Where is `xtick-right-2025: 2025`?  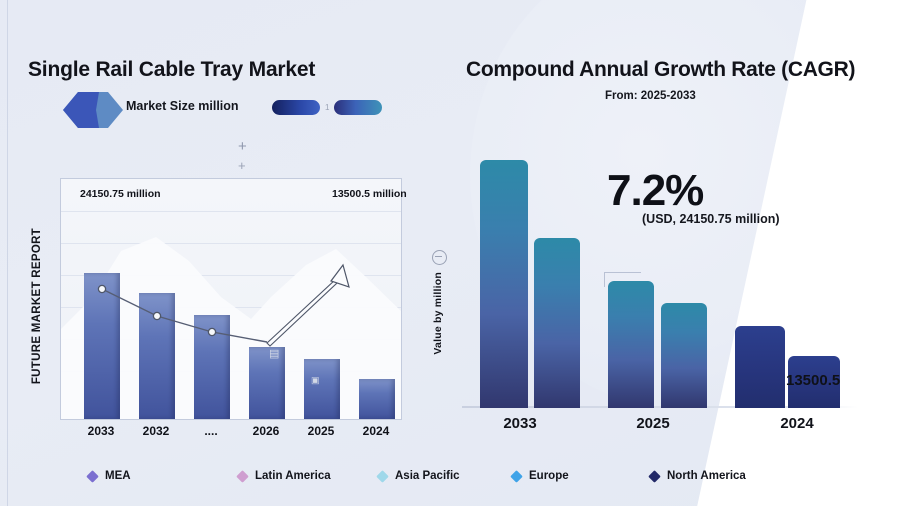
xtick-right-2025: 2025 is located at coordinates (653, 423).